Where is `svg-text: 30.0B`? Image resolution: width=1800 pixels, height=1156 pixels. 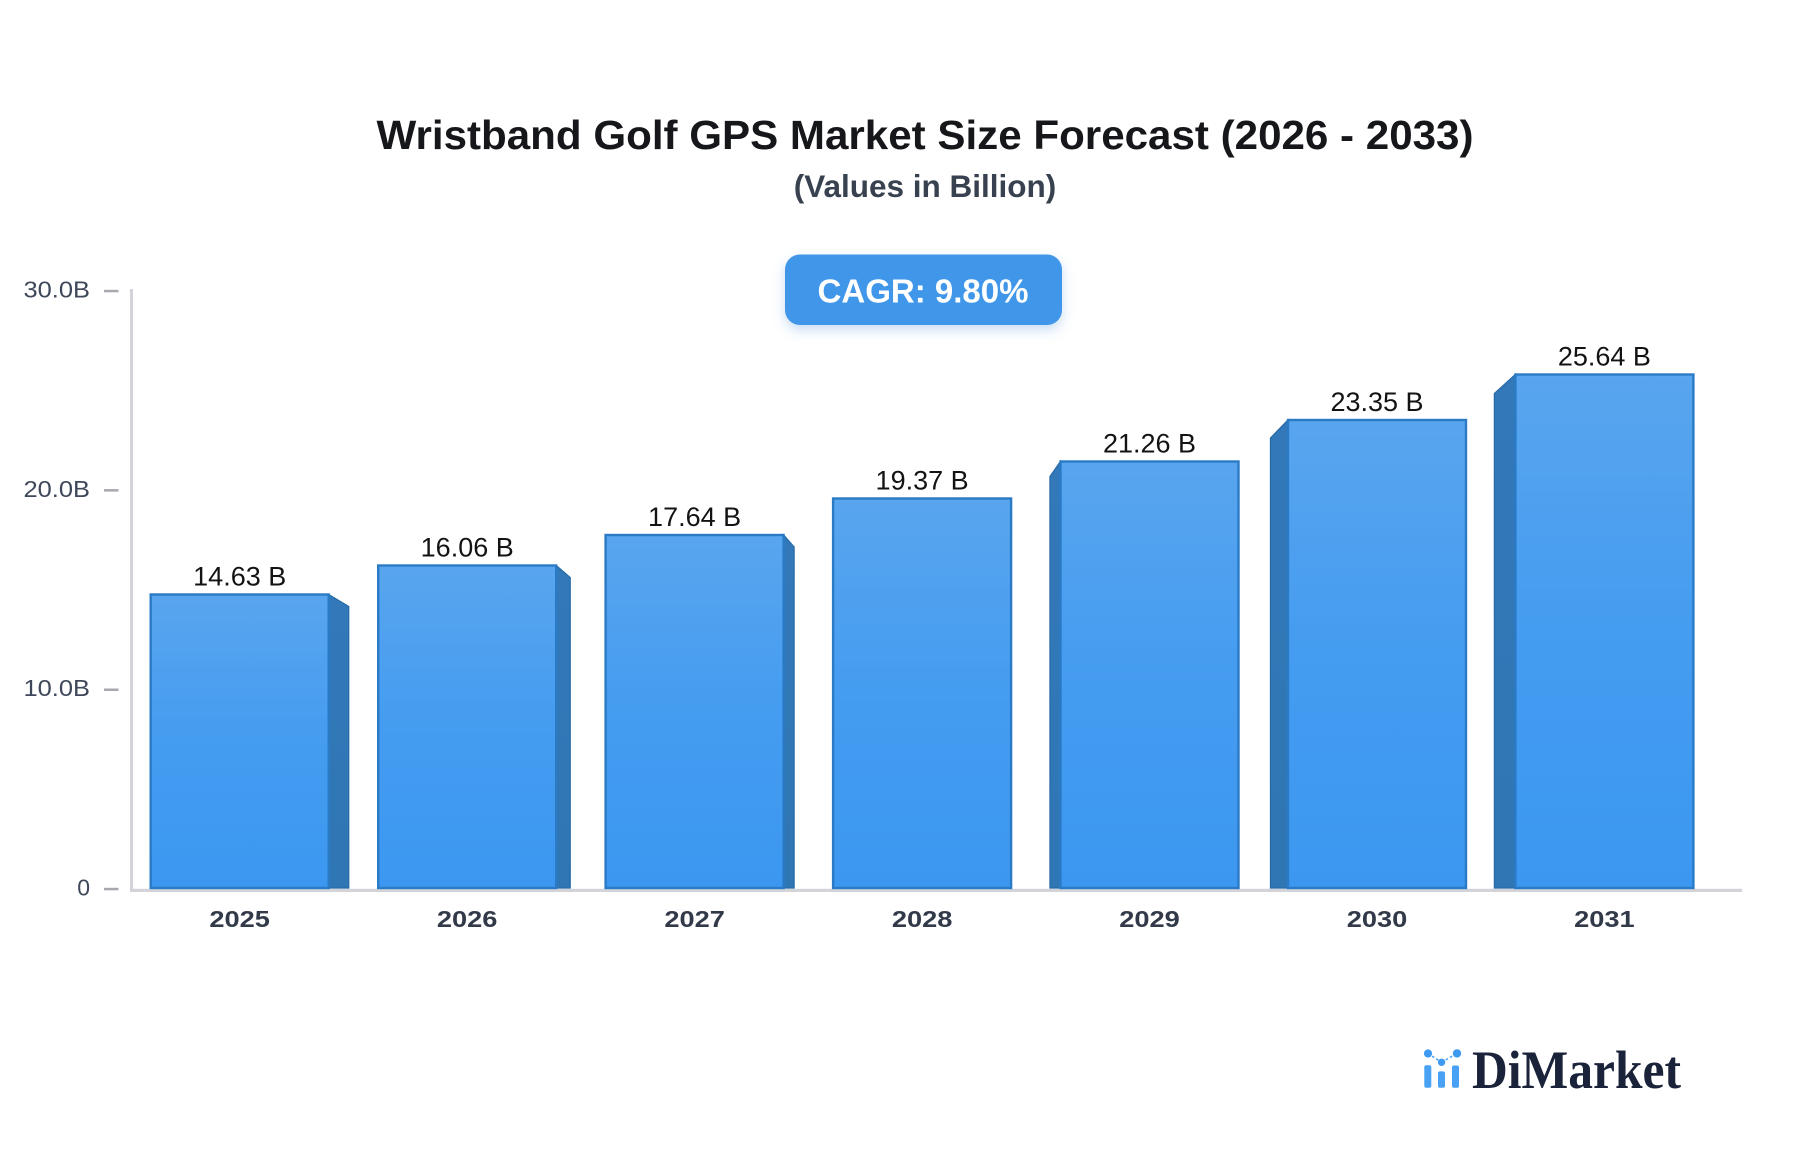
svg-text: 30.0B is located at coordinates (57, 290).